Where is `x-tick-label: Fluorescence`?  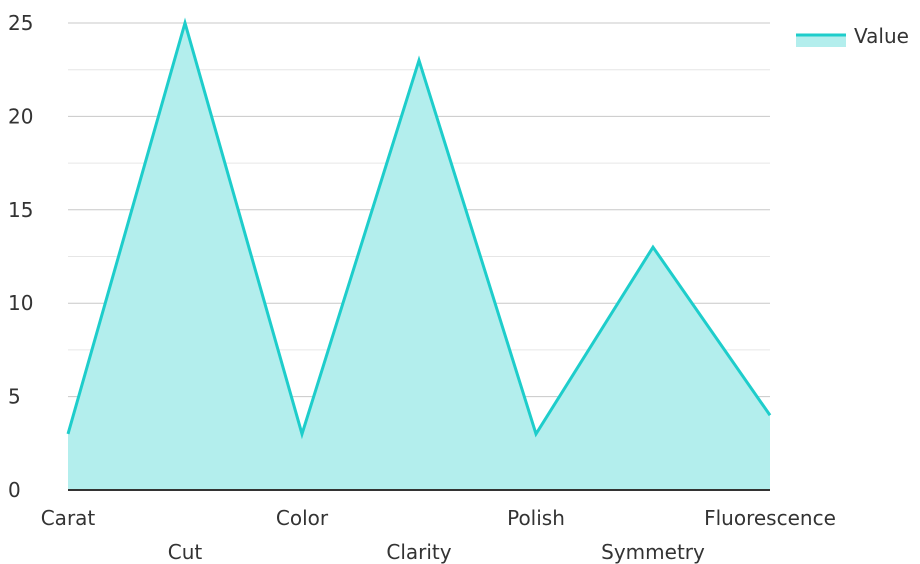
x-tick-label: Fluorescence is located at coordinates (770, 518).